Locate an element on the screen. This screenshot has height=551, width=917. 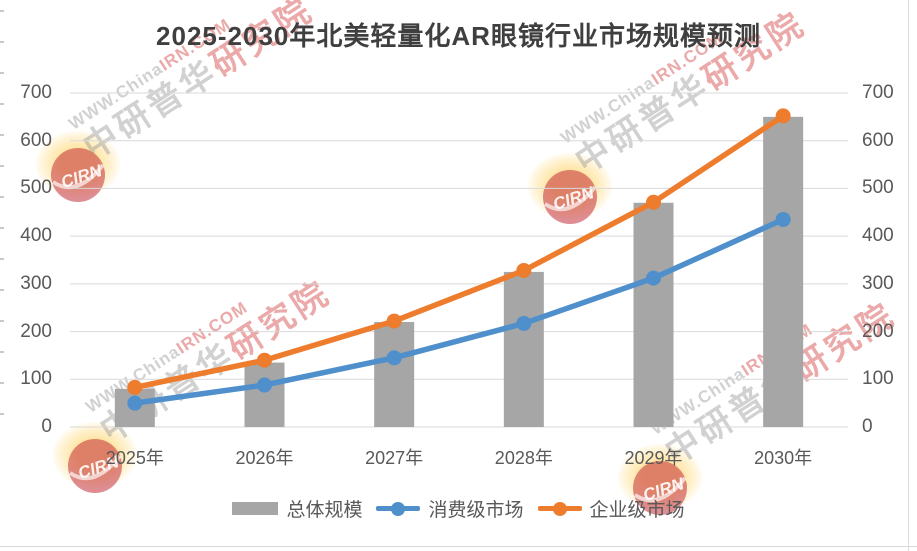
bar-2029年 is located at coordinates (653, 314).